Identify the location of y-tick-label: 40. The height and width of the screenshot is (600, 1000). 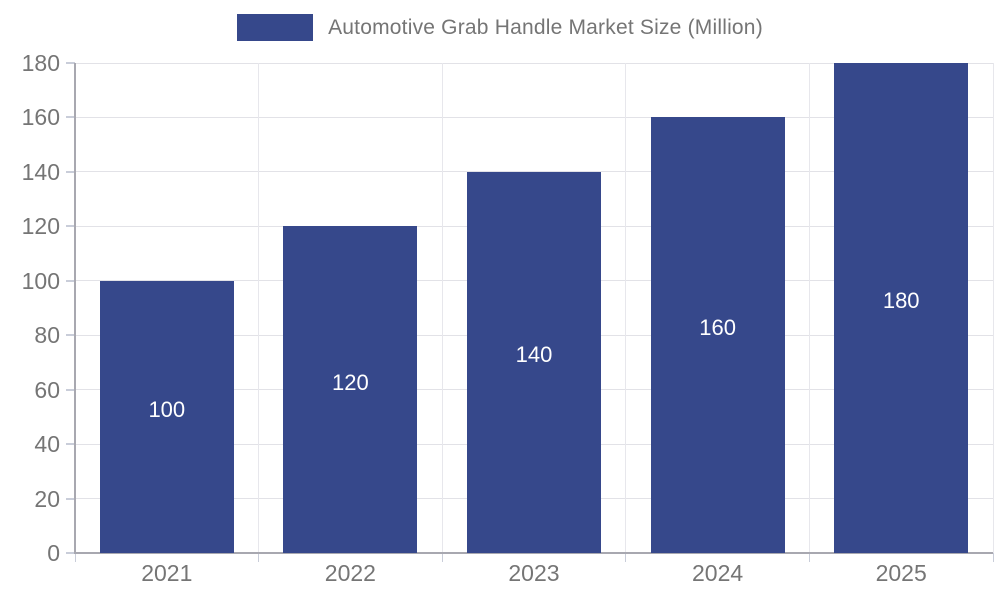
(47, 444).